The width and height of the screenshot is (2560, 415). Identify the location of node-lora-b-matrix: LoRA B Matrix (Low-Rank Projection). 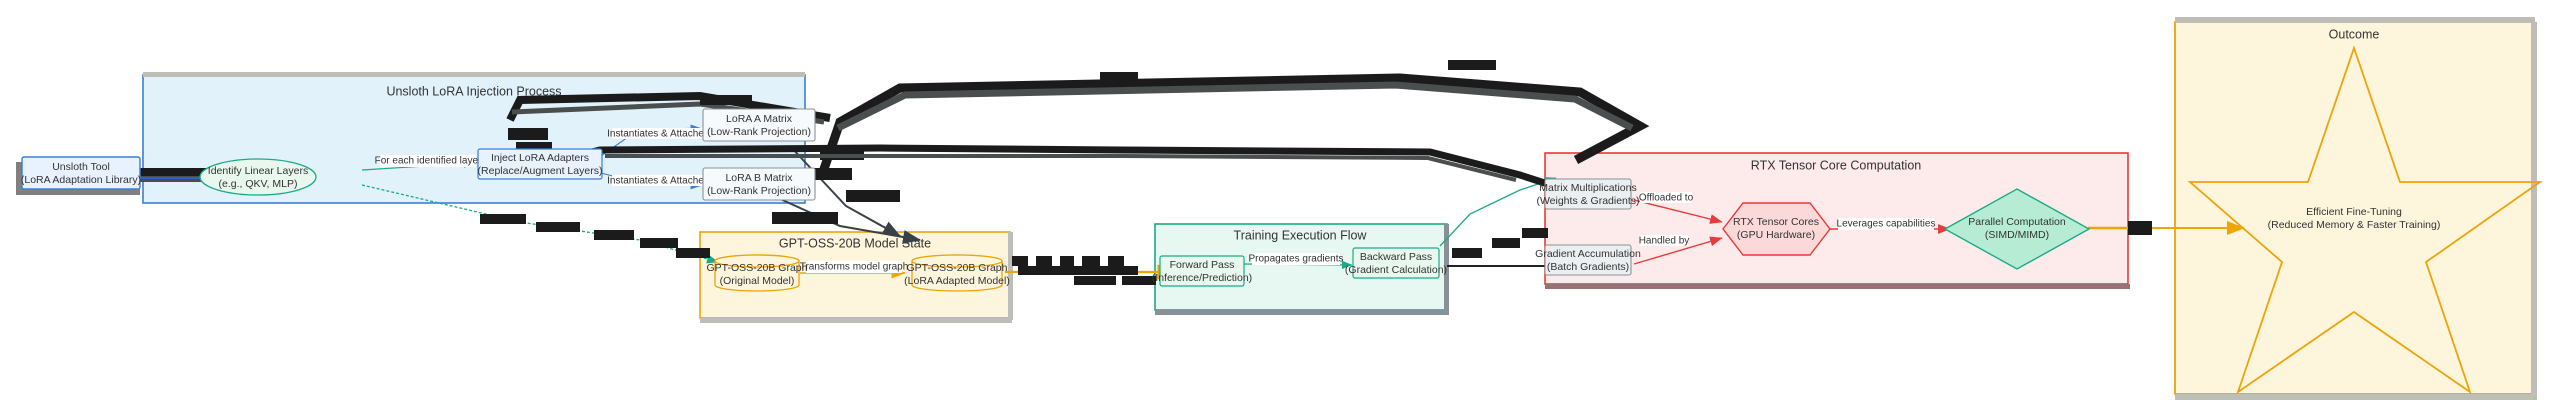
(759, 184).